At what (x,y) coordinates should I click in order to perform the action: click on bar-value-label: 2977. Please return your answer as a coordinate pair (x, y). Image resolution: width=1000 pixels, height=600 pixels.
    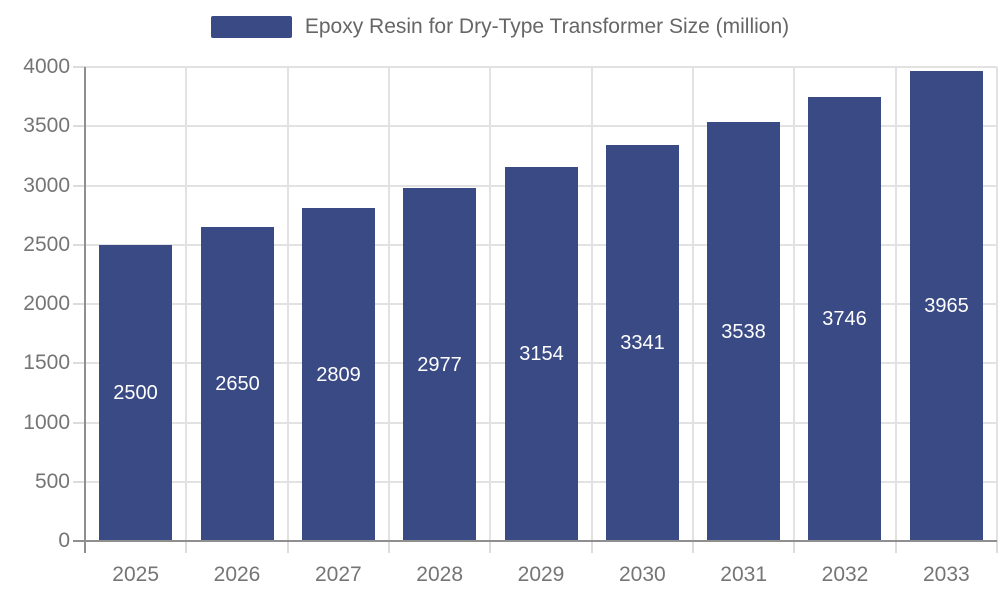
    Looking at the image, I should click on (439, 364).